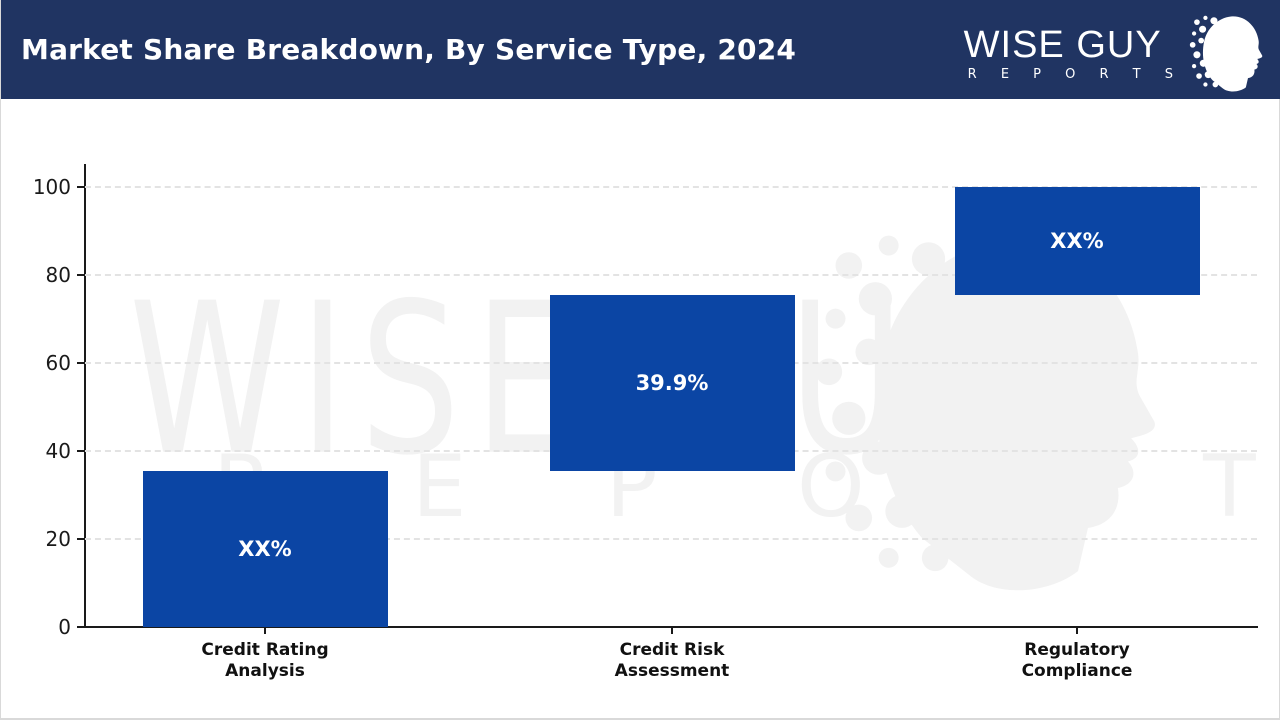 This screenshot has height=720, width=1280. What do you see at coordinates (58, 363) in the screenshot?
I see `y-tick-label: 60` at bounding box center [58, 363].